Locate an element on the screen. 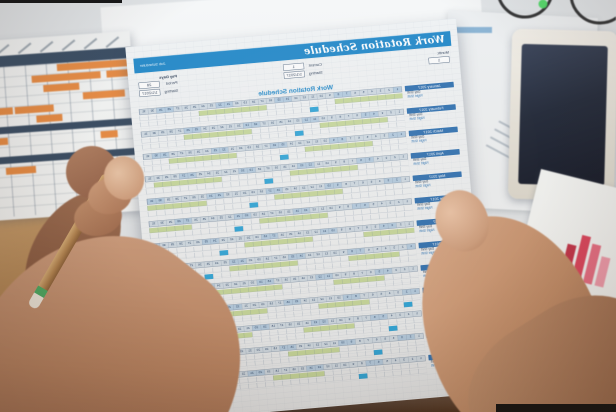 The width and height of the screenshot is (616, 412). day-cell: 31 is located at coordinates (150, 179).